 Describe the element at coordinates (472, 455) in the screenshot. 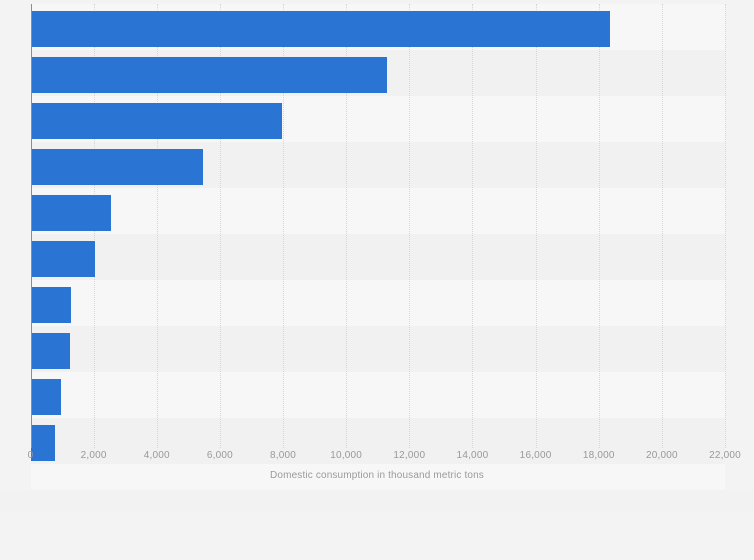

I see `x-tick-label: 14,000` at that location.